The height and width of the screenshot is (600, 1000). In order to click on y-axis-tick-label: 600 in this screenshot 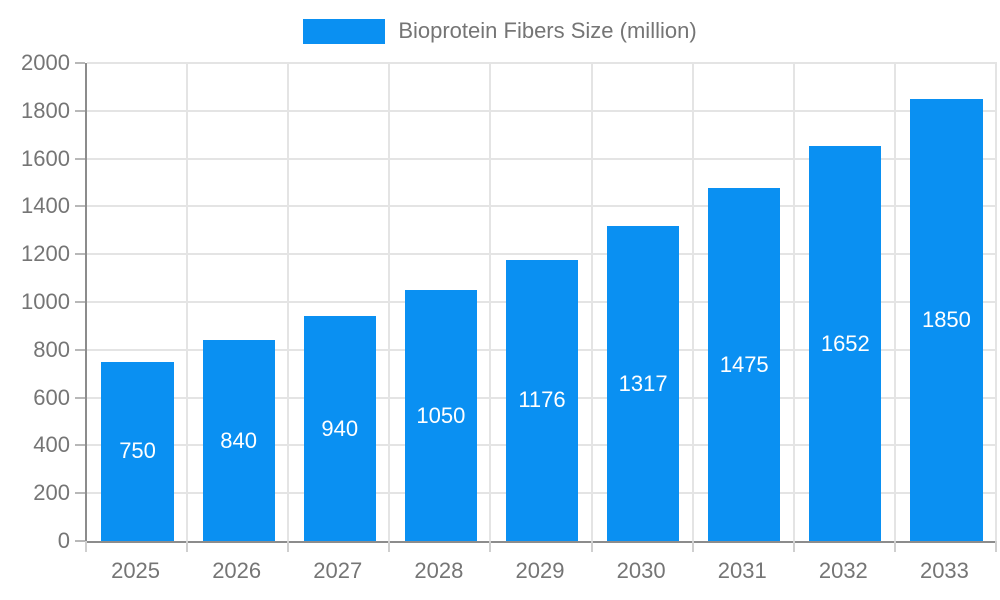, I will do `click(51, 397)`.